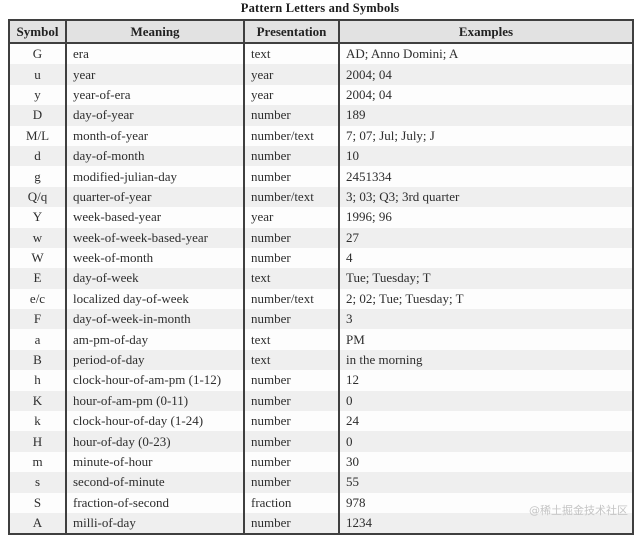 The image size is (640, 535). Describe the element at coordinates (37, 115) in the screenshot. I see `cell-symbol: D` at that location.